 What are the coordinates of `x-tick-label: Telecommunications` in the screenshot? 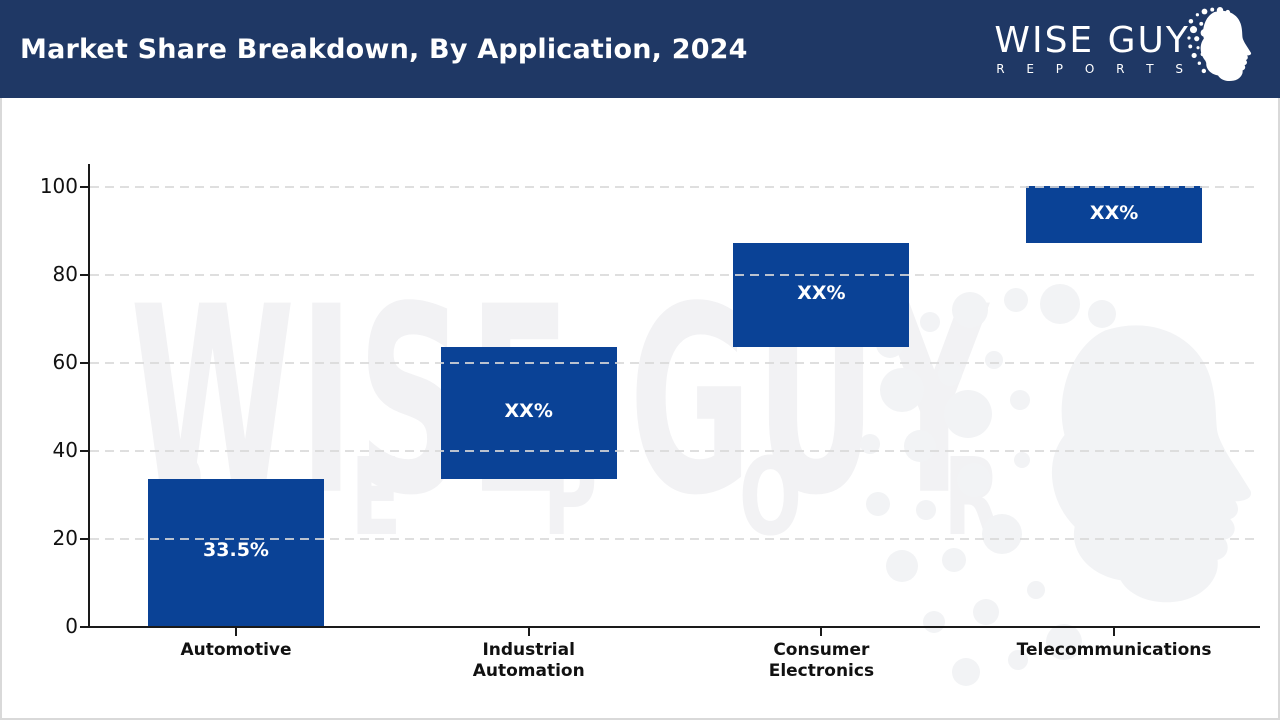 It's located at (1114, 650).